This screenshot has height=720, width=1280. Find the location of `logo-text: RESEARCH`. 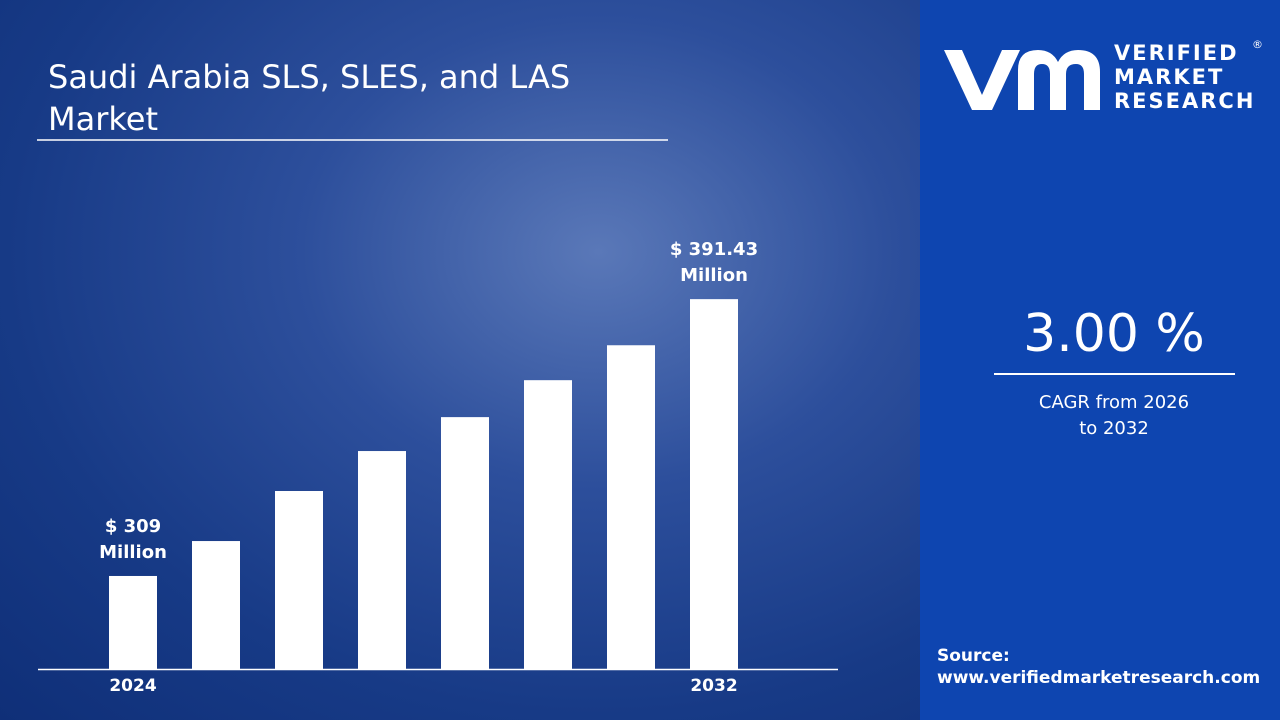

logo-text: RESEARCH is located at coordinates (1185, 101).